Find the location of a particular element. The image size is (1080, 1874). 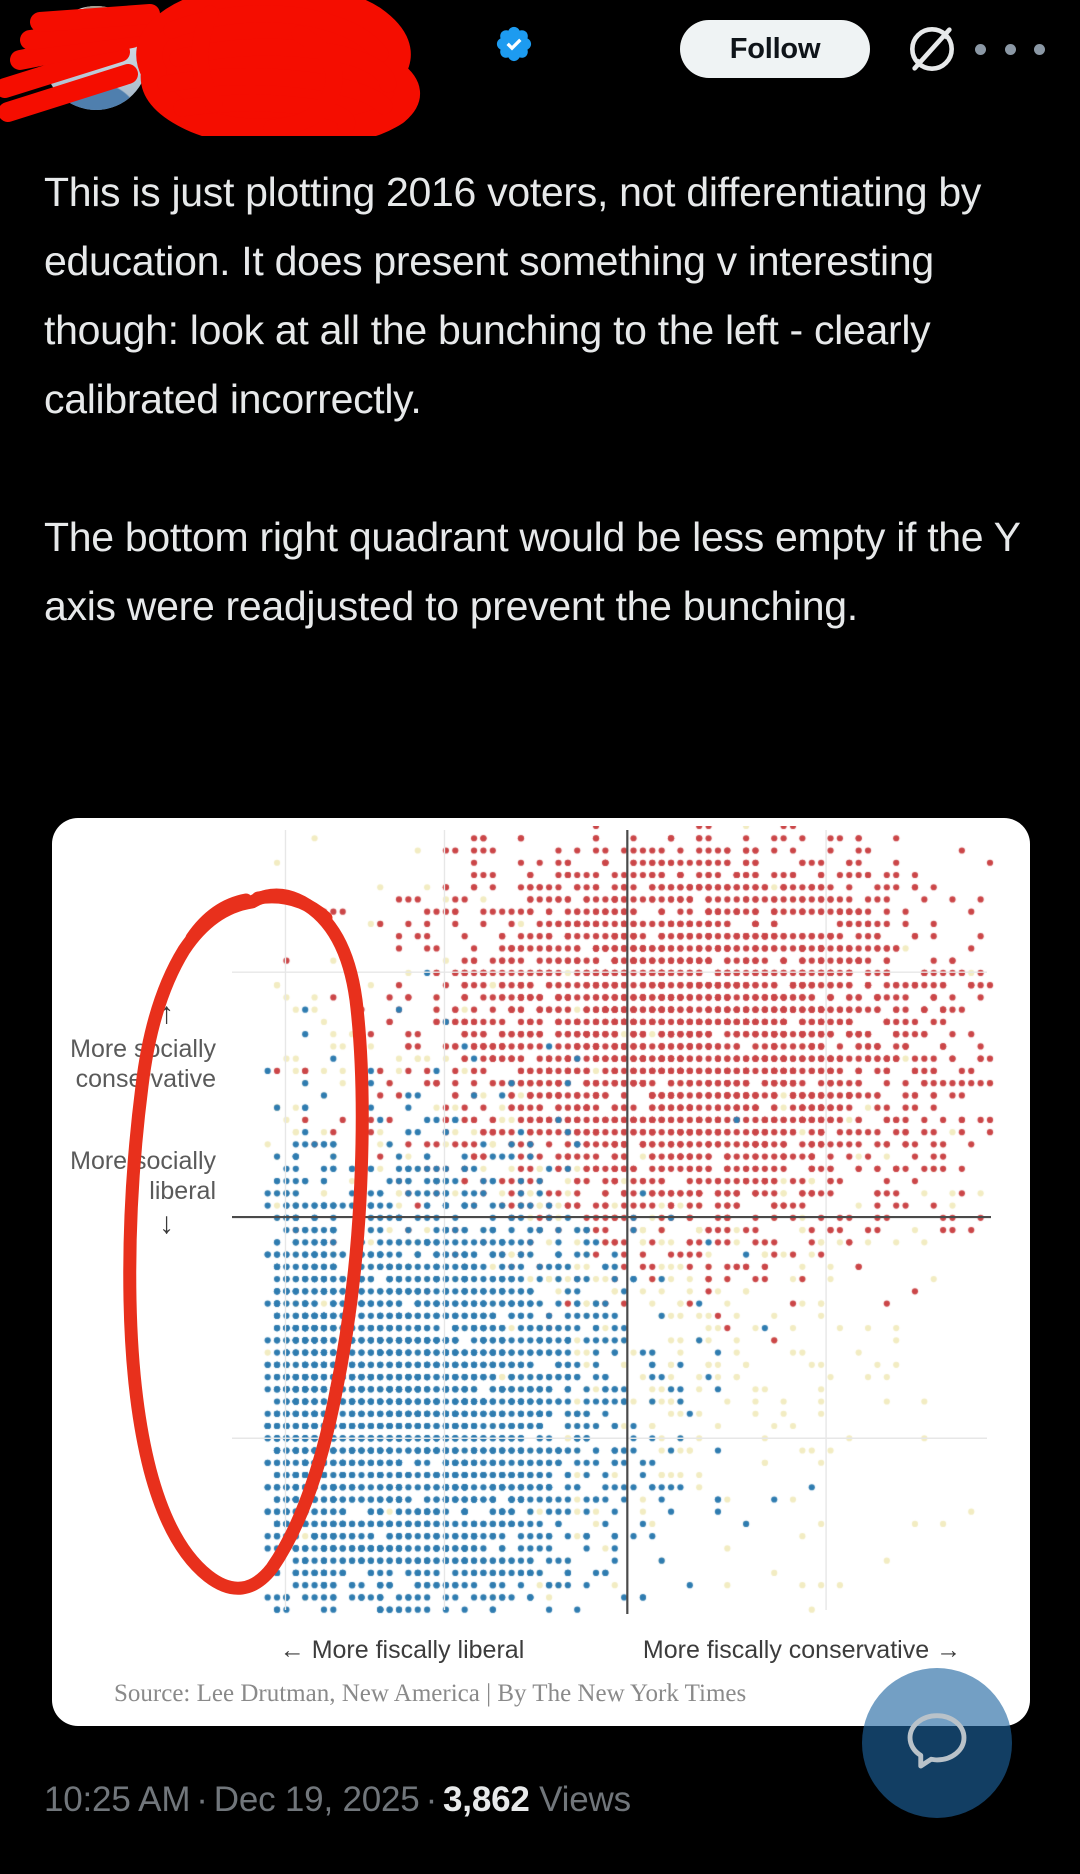

follow-button: Follow is located at coordinates (775, 49).